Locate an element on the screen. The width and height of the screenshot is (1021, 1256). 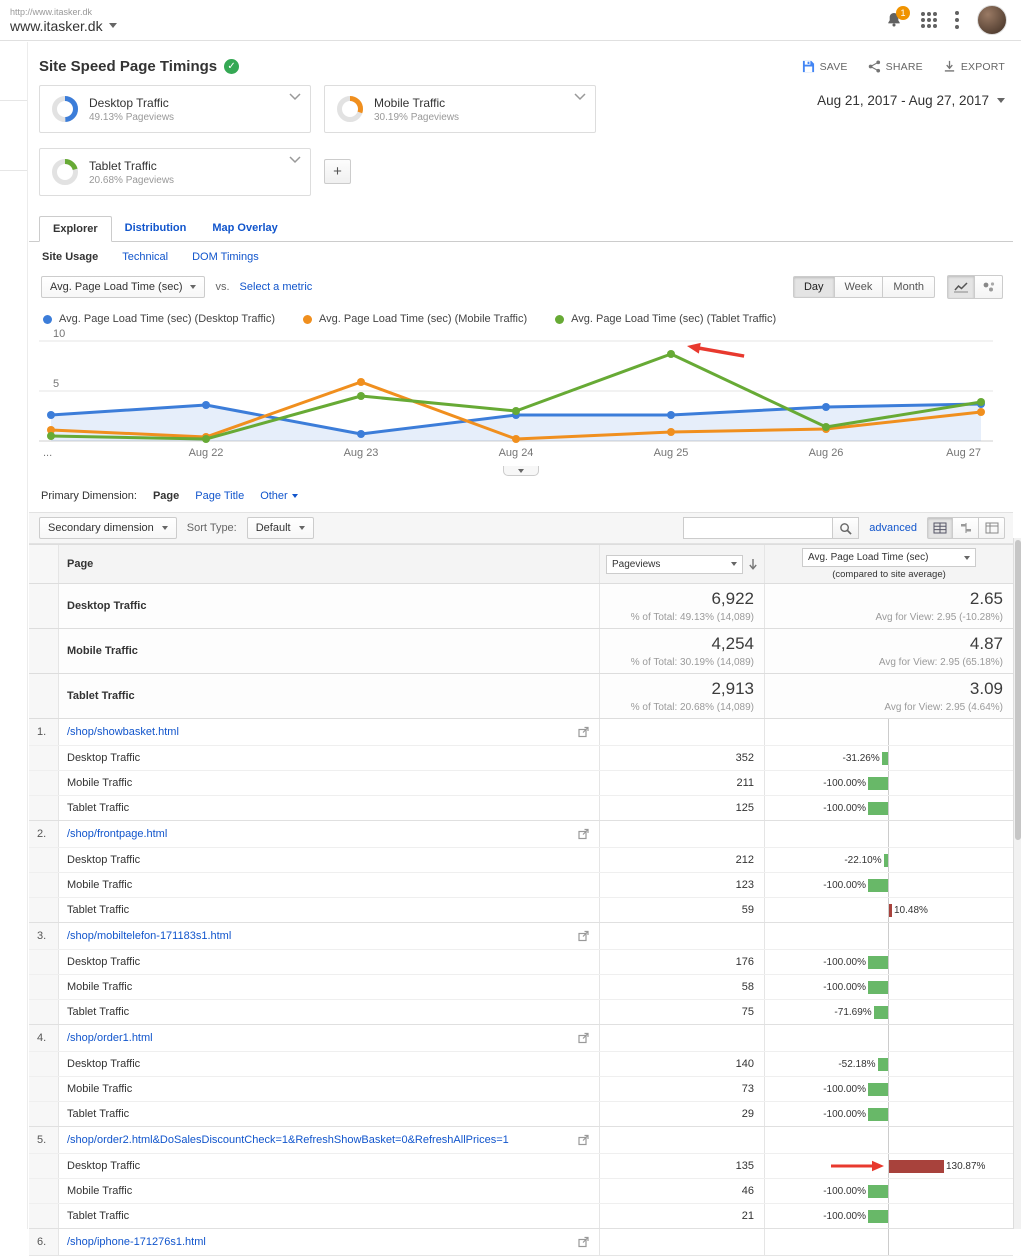
delta-label: -52.18% is located at coordinates (857, 1064).